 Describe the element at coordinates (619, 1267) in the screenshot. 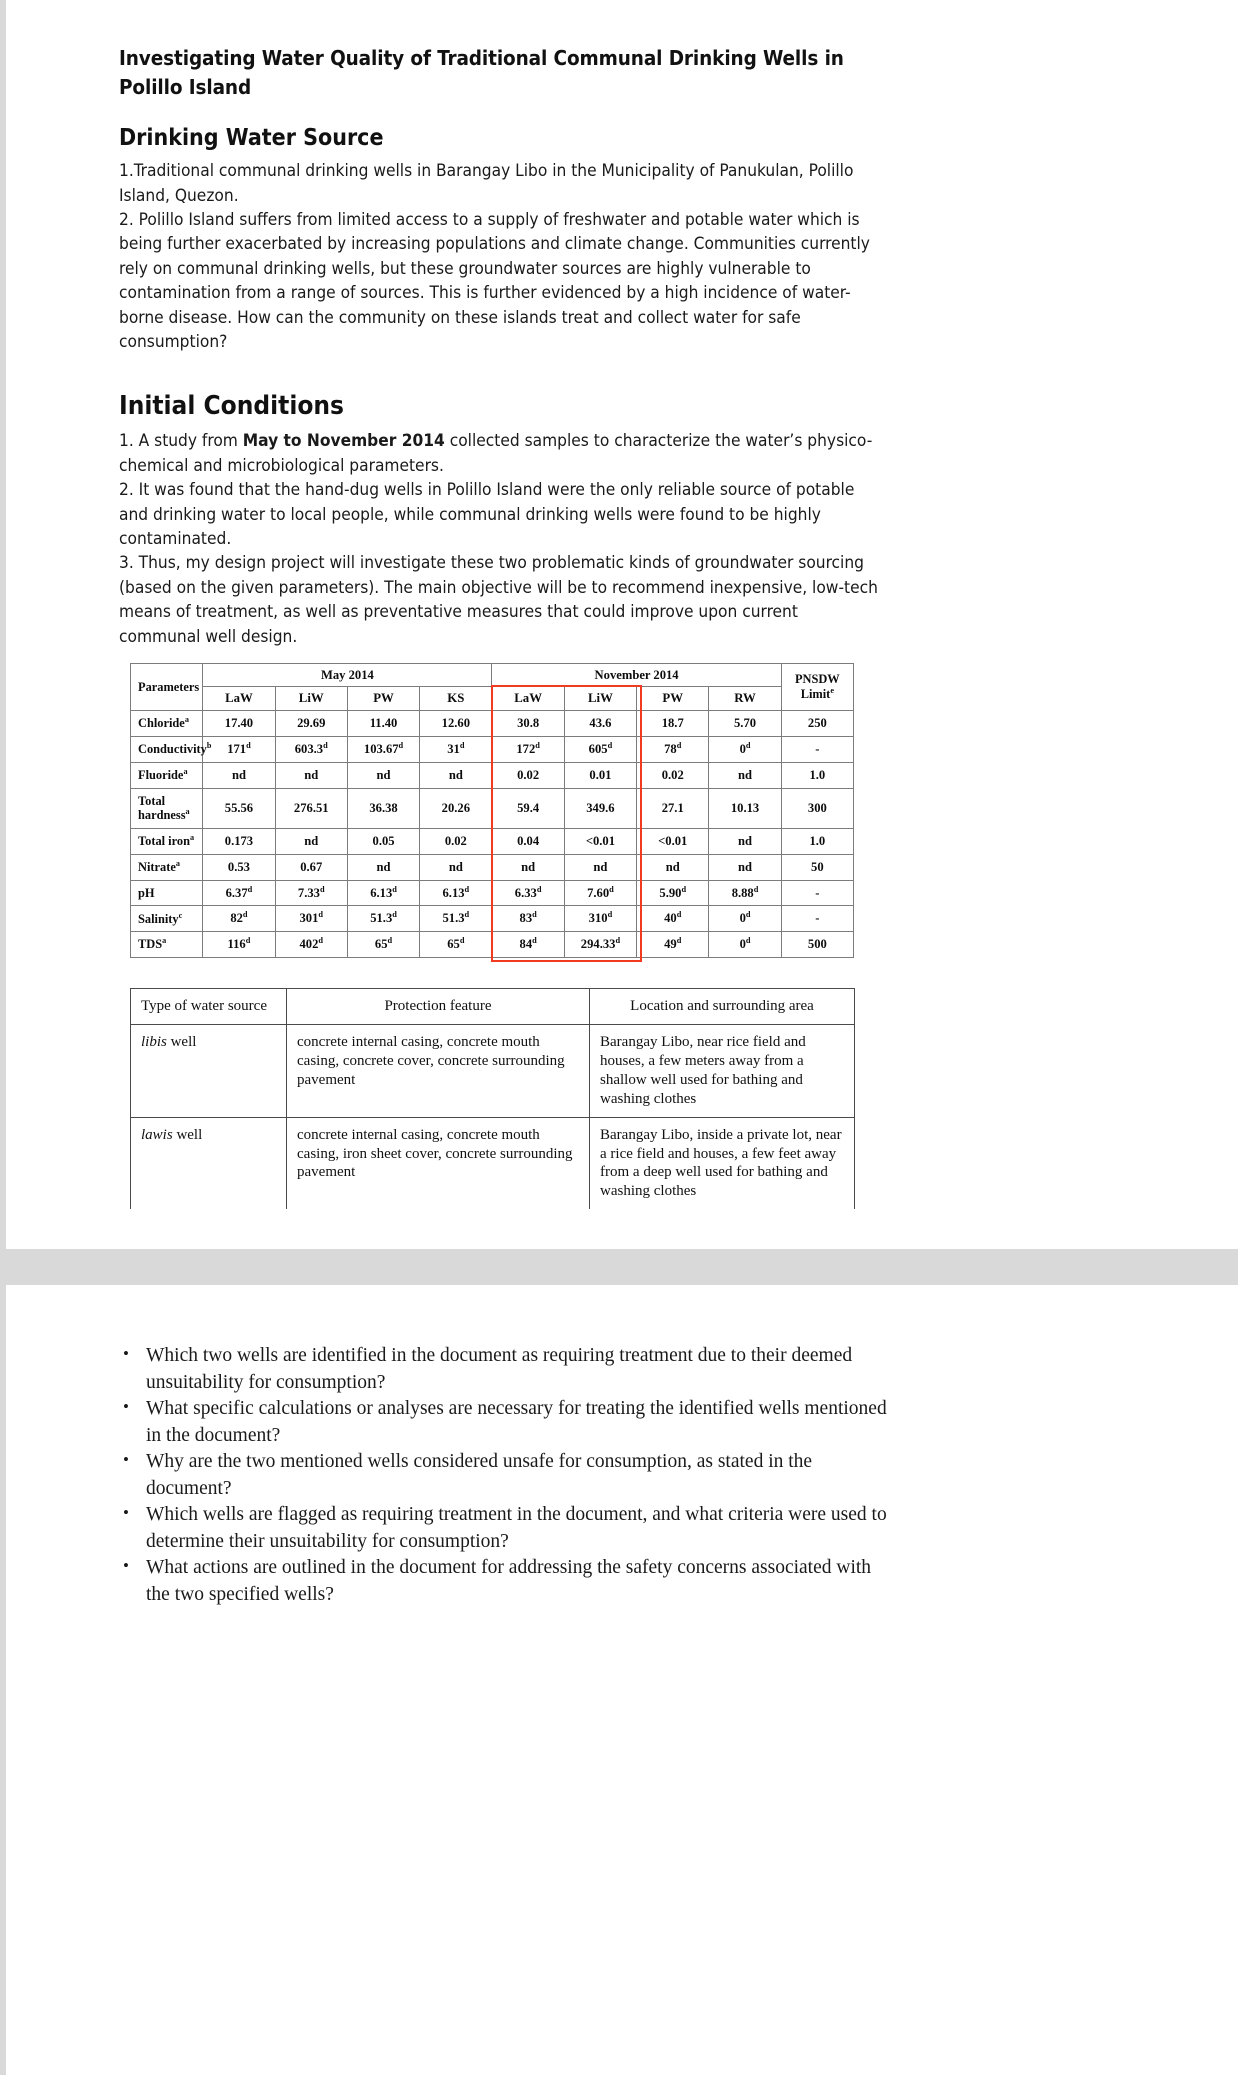

I see `page-separator` at that location.